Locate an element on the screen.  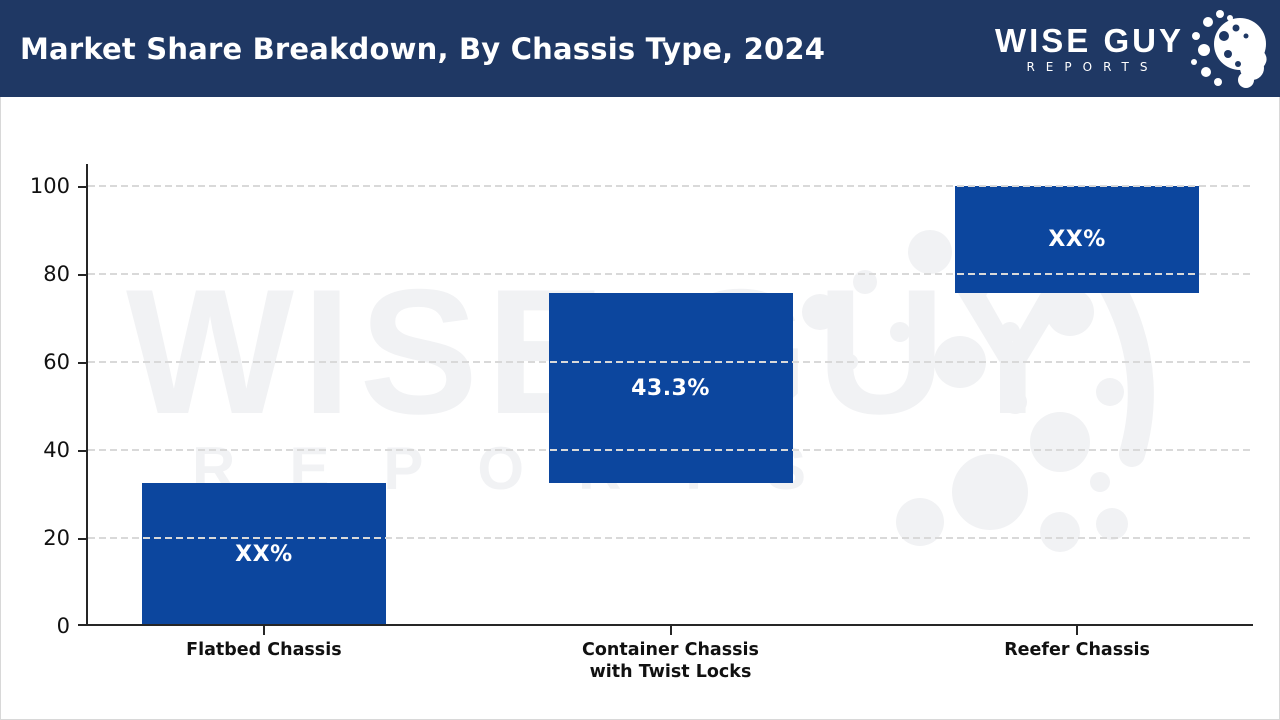
y-tick-label-60: 60 is located at coordinates (56, 362).